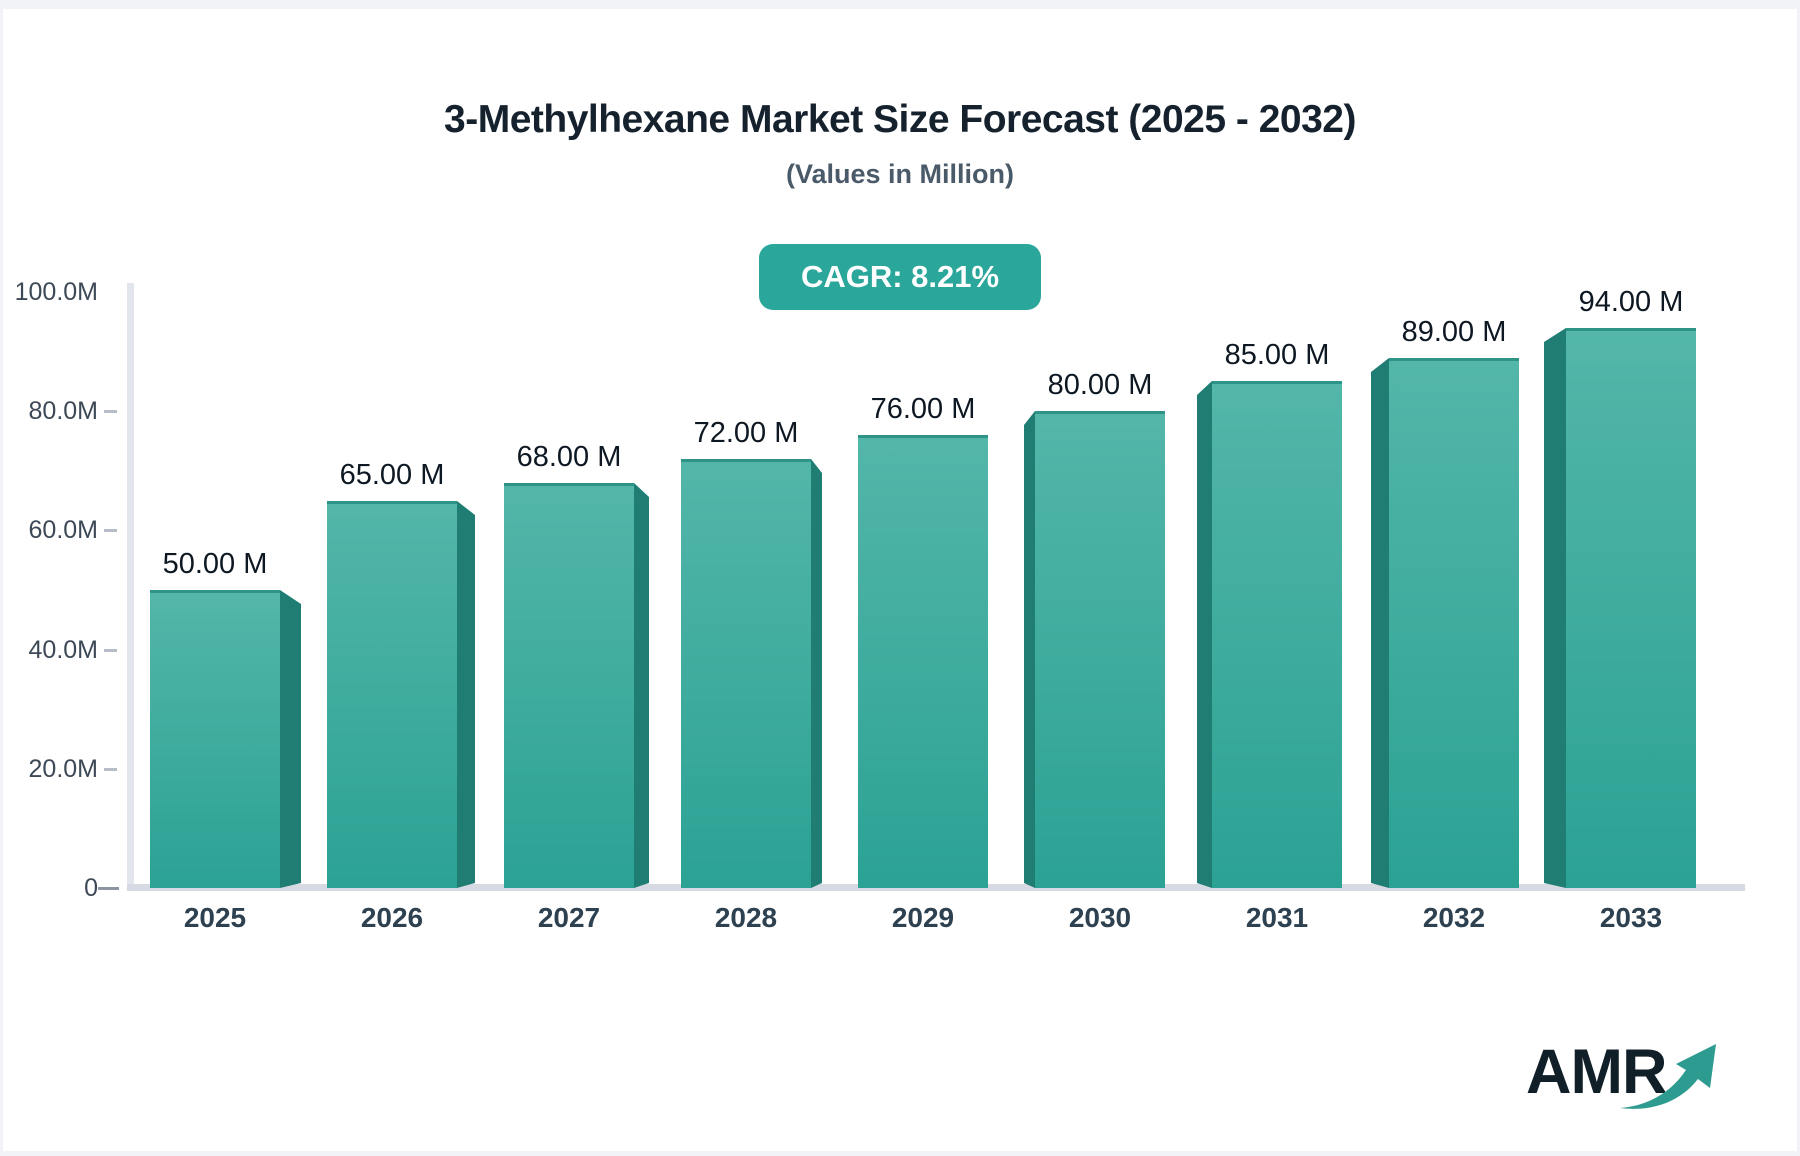 Image resolution: width=1800 pixels, height=1156 pixels. I want to click on x-tick-label: 2026, so click(392, 917).